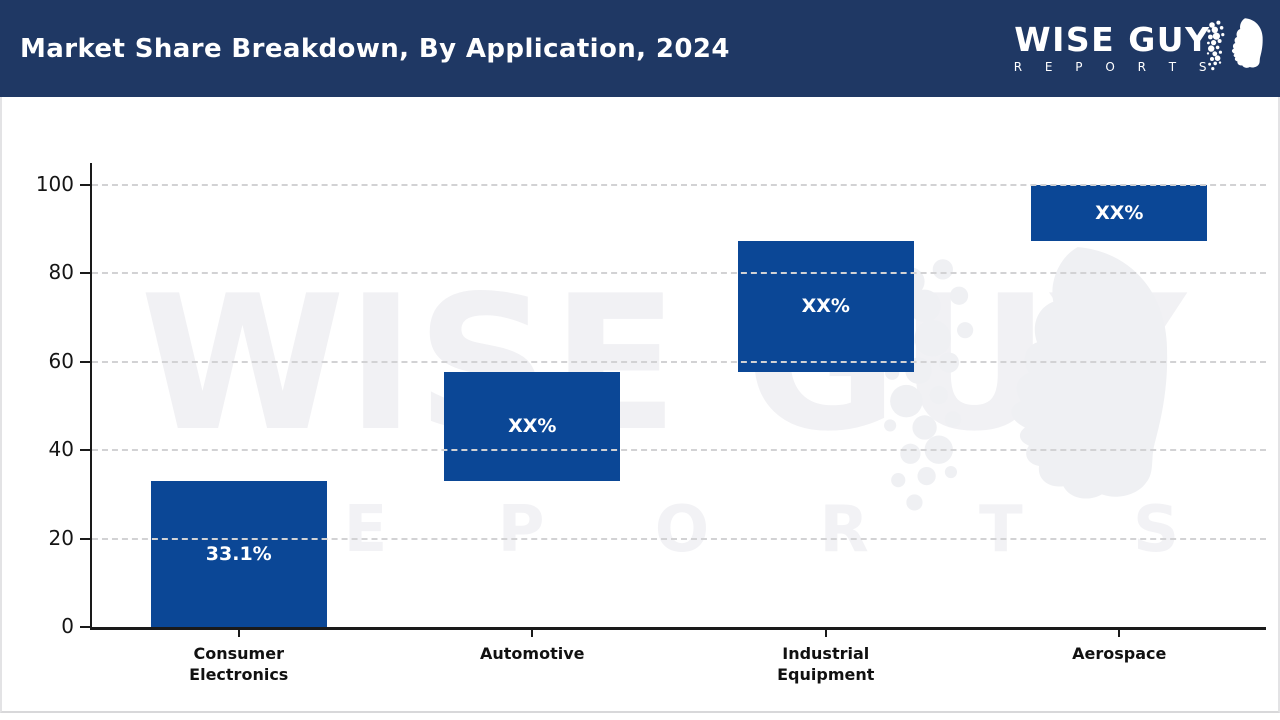 This screenshot has height=720, width=1280. What do you see at coordinates (1114, 67) in the screenshot?
I see `brand-logo-subtitle: R E P O R T S` at bounding box center [1114, 67].